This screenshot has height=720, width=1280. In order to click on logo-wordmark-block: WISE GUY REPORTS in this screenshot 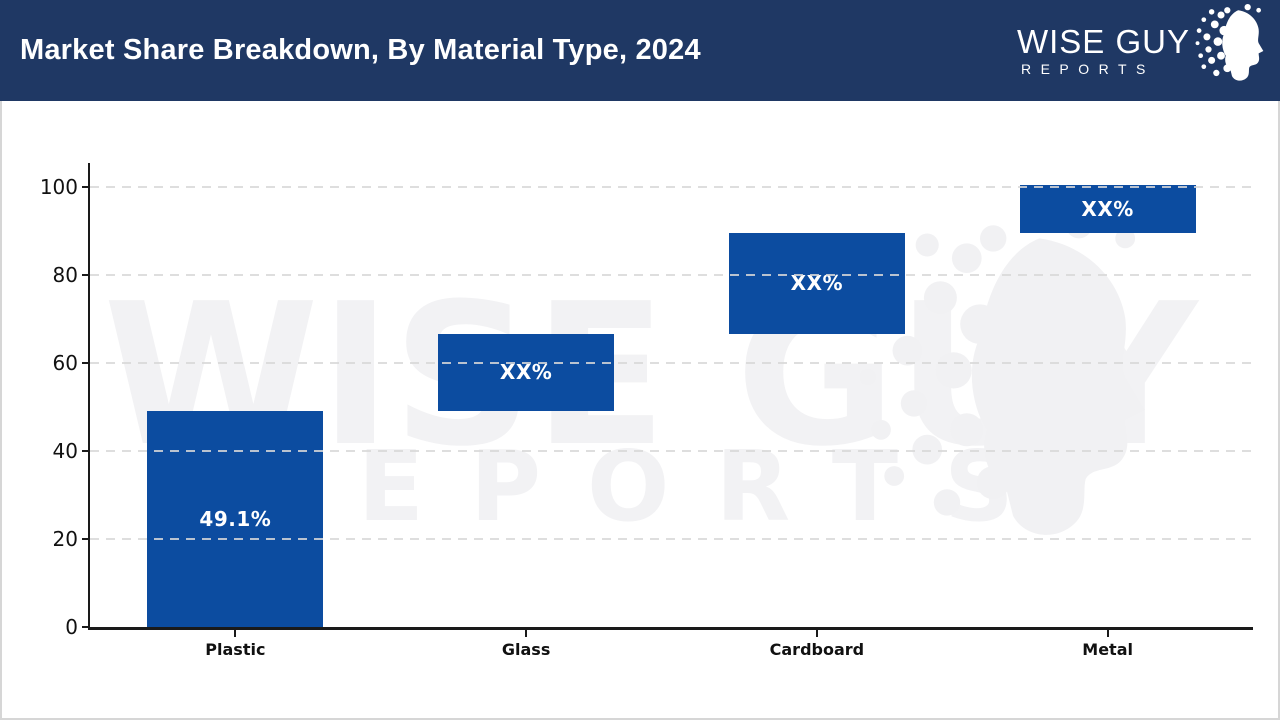, I will do `click(1103, 50)`.